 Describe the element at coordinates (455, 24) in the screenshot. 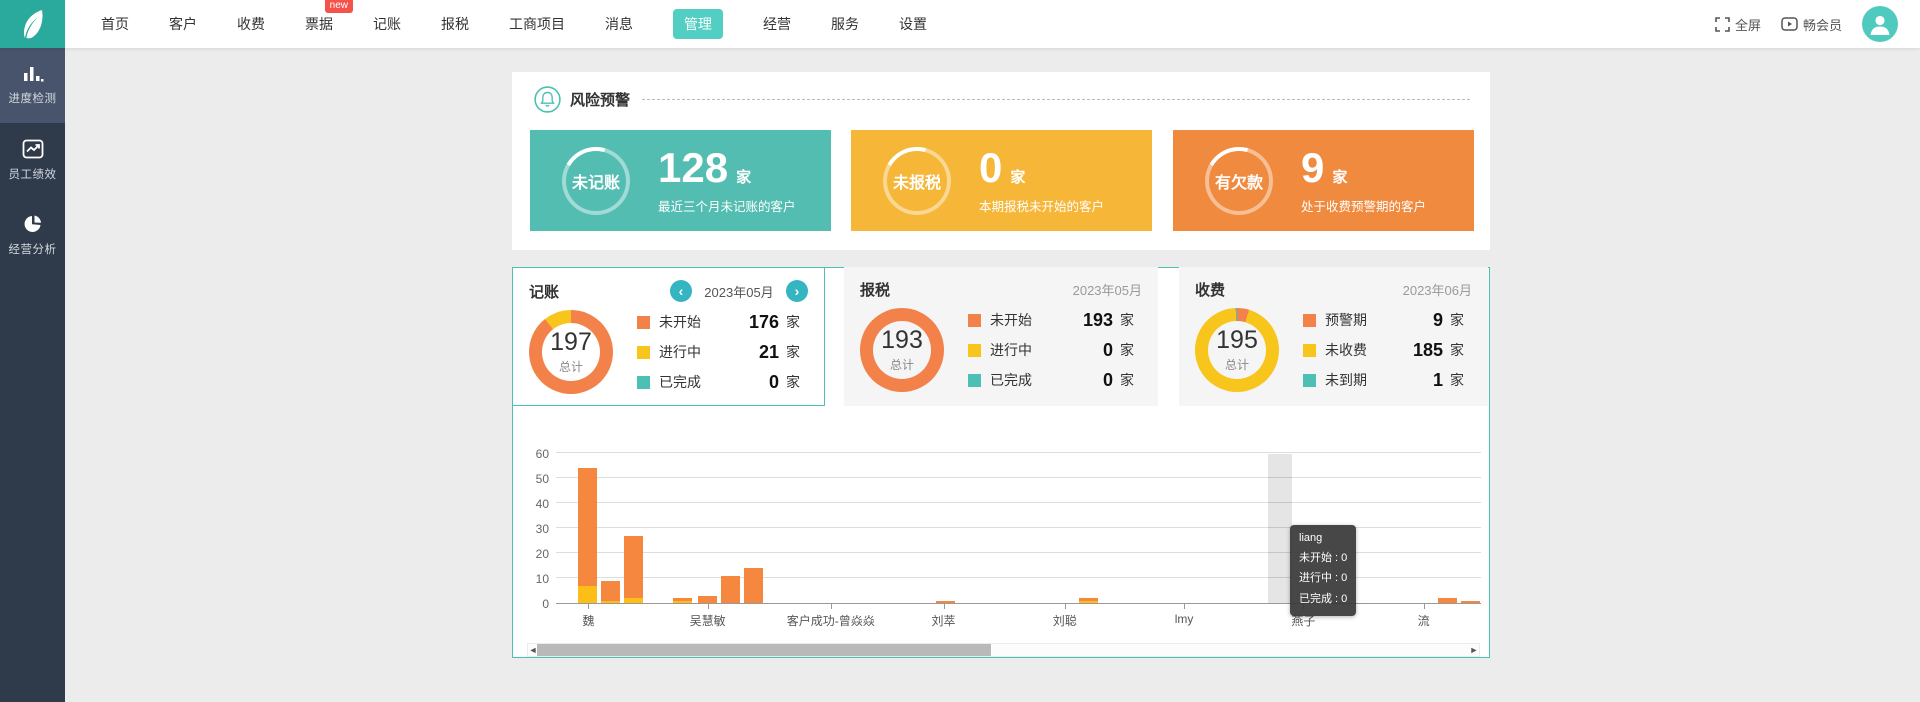

I see `nav-item-tax: 报税` at that location.